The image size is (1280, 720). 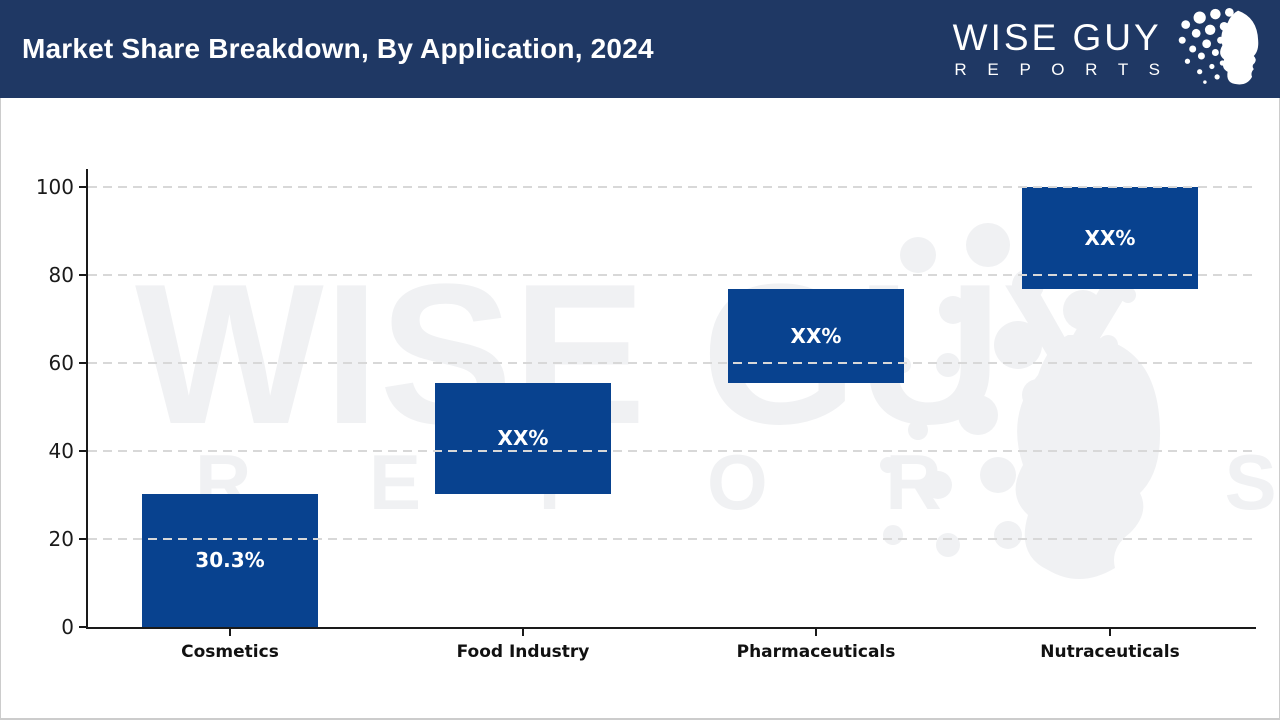 I want to click on bar-value-label: 30.3%, so click(x=230, y=560).